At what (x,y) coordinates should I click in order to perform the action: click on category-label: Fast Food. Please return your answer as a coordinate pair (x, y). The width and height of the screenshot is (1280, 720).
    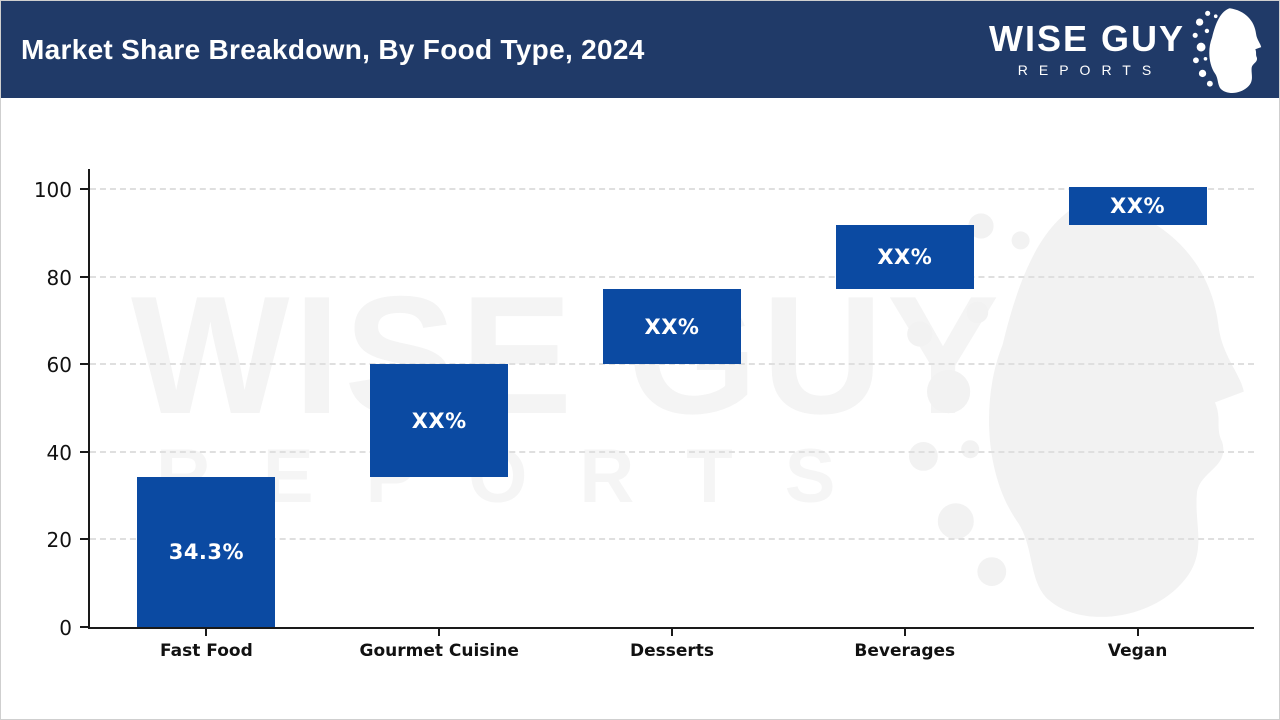
    Looking at the image, I should click on (206, 651).